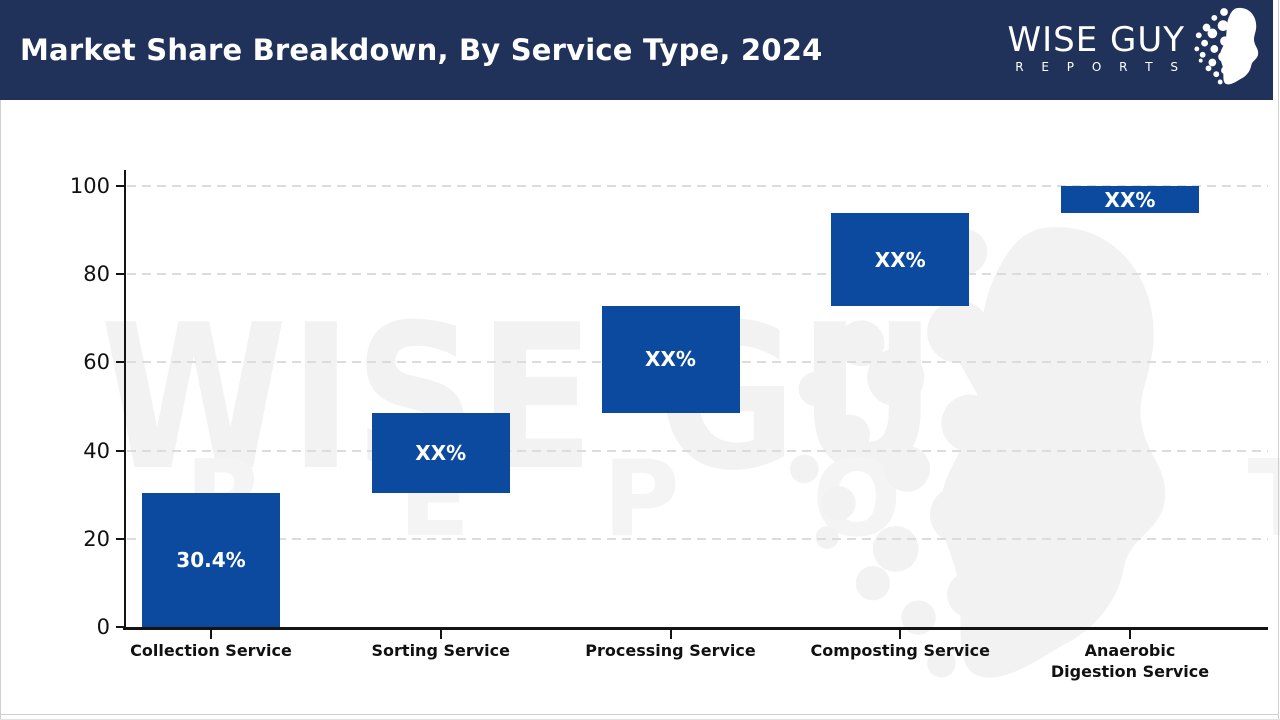  I want to click on figure-rule-bottom, so click(639, 714).